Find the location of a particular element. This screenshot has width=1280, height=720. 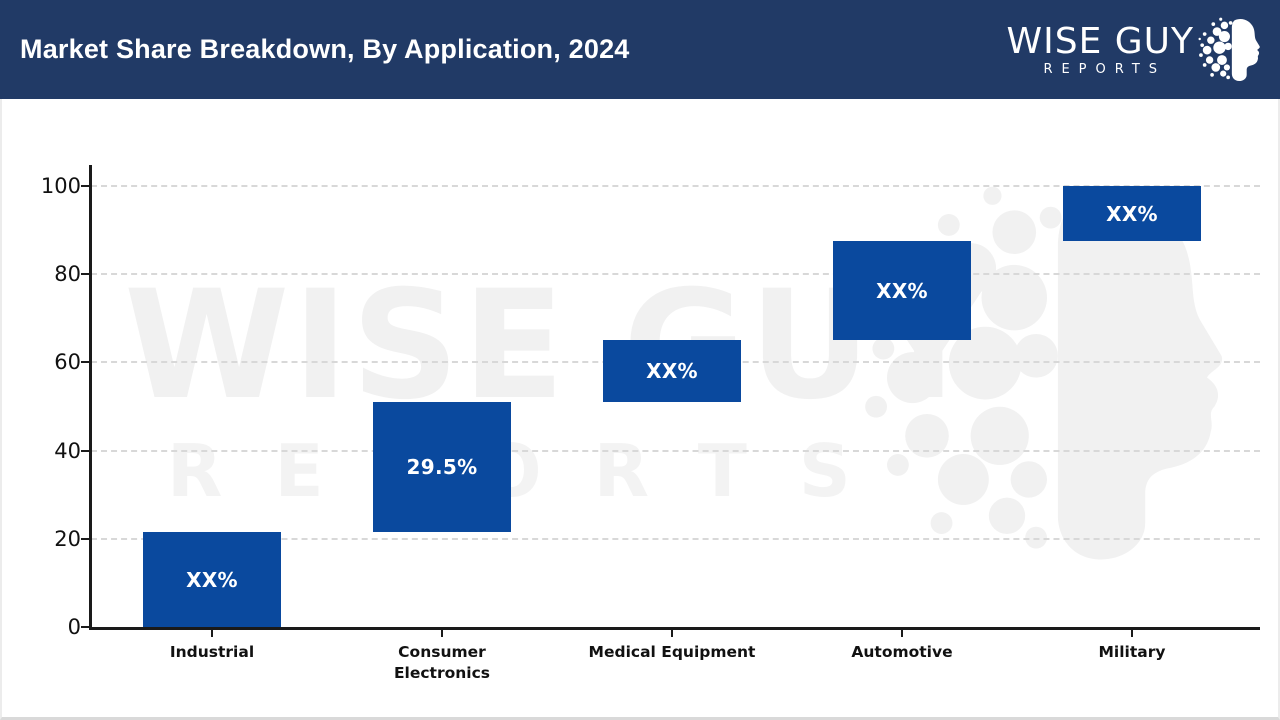

bar-consumer-electronics: 29.5% is located at coordinates (442, 467).